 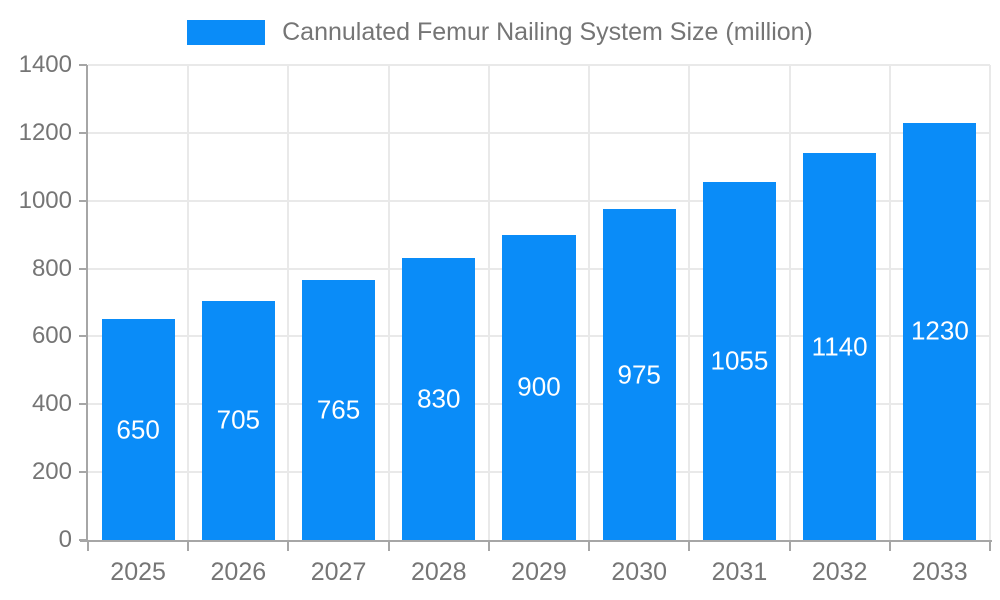 I want to click on bar-slot: 1055, so click(x=739, y=302).